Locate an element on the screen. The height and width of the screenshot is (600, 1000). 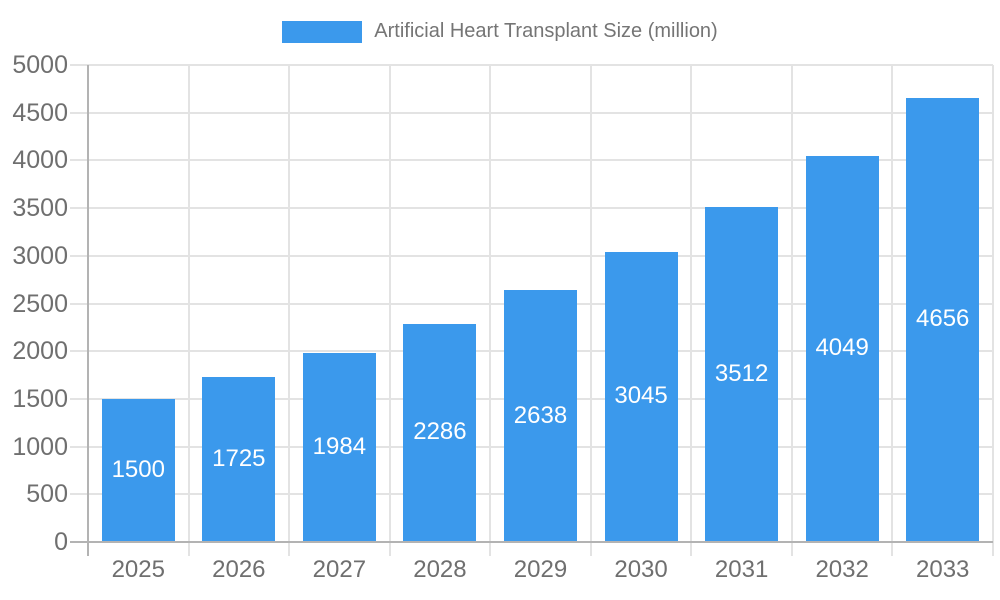
bar: 4656 is located at coordinates (943, 319).